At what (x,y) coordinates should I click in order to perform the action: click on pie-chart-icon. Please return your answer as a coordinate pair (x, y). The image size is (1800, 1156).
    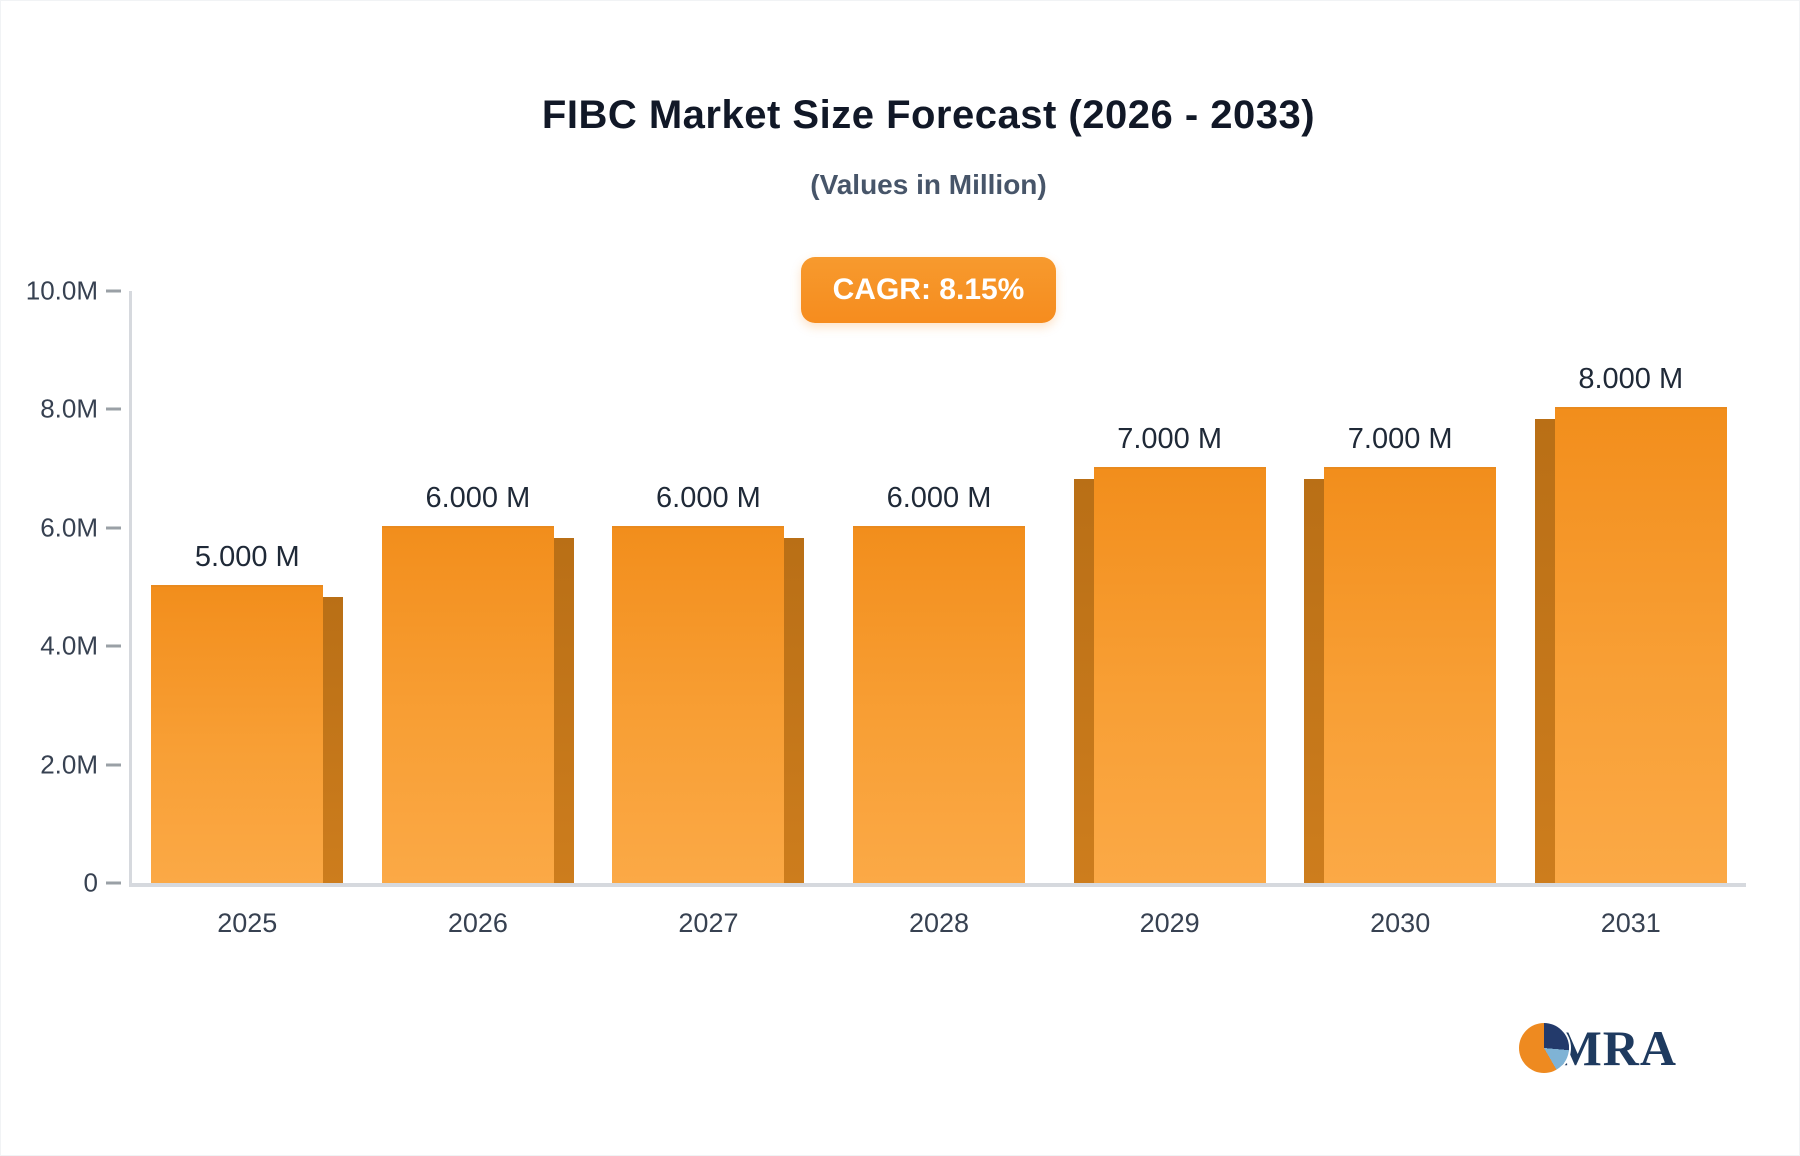
    Looking at the image, I should click on (1543, 1048).